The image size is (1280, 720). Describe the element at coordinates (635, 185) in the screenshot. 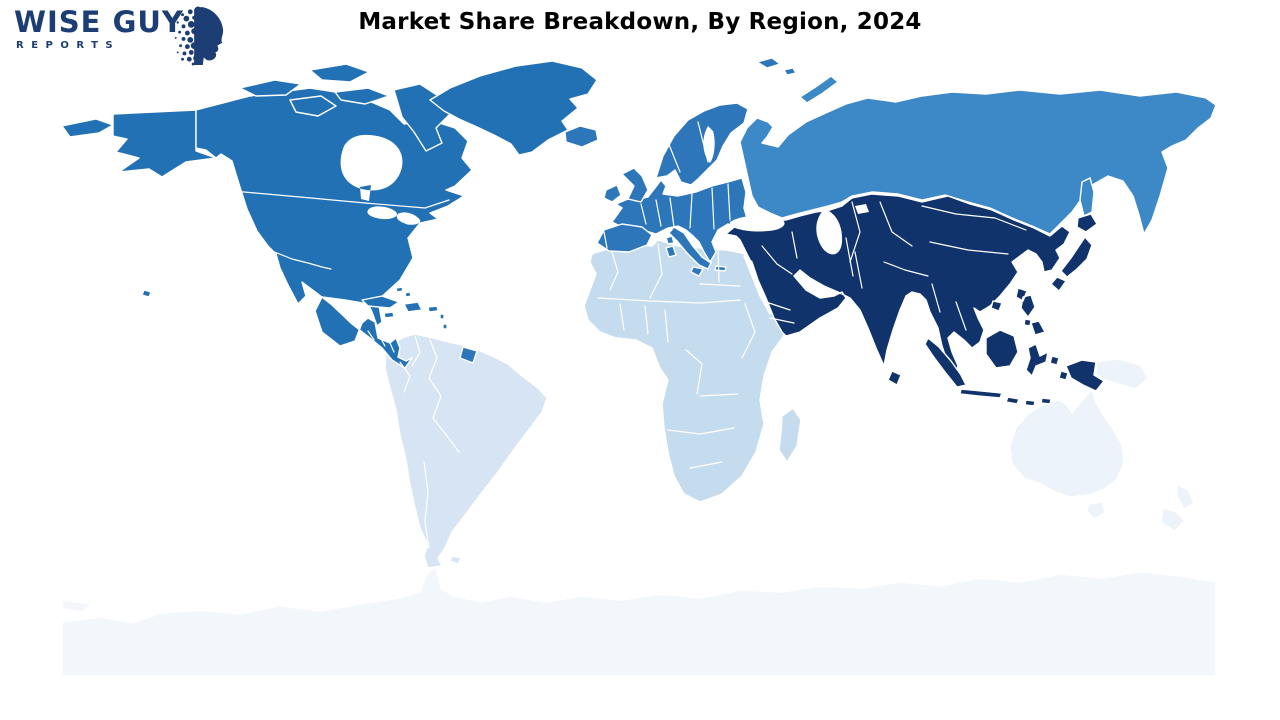

I see `landmass-uk` at that location.